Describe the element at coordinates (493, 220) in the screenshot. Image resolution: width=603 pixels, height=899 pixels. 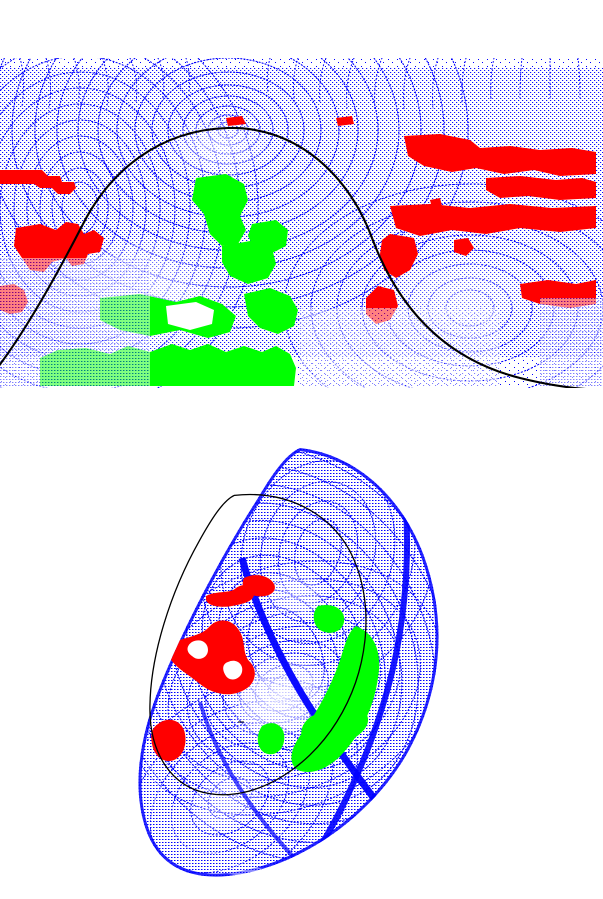
I see `red-region-right-mid` at that location.